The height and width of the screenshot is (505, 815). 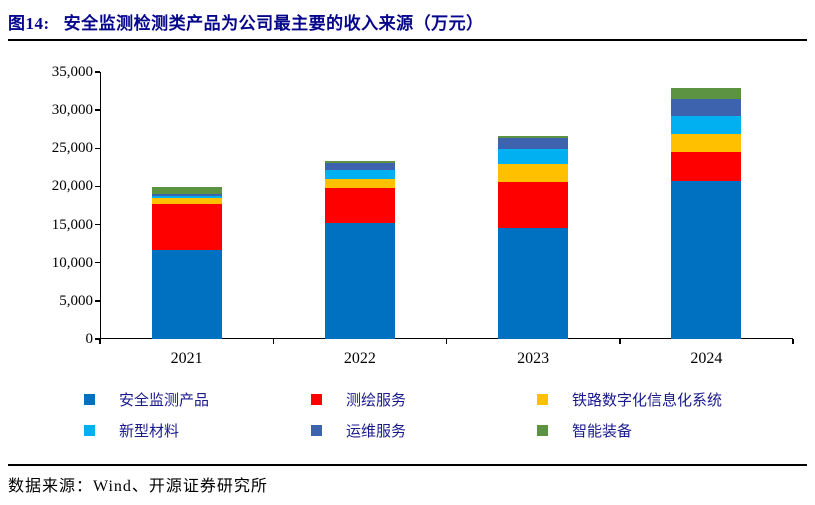 I want to click on bar-2024, so click(x=706, y=213).